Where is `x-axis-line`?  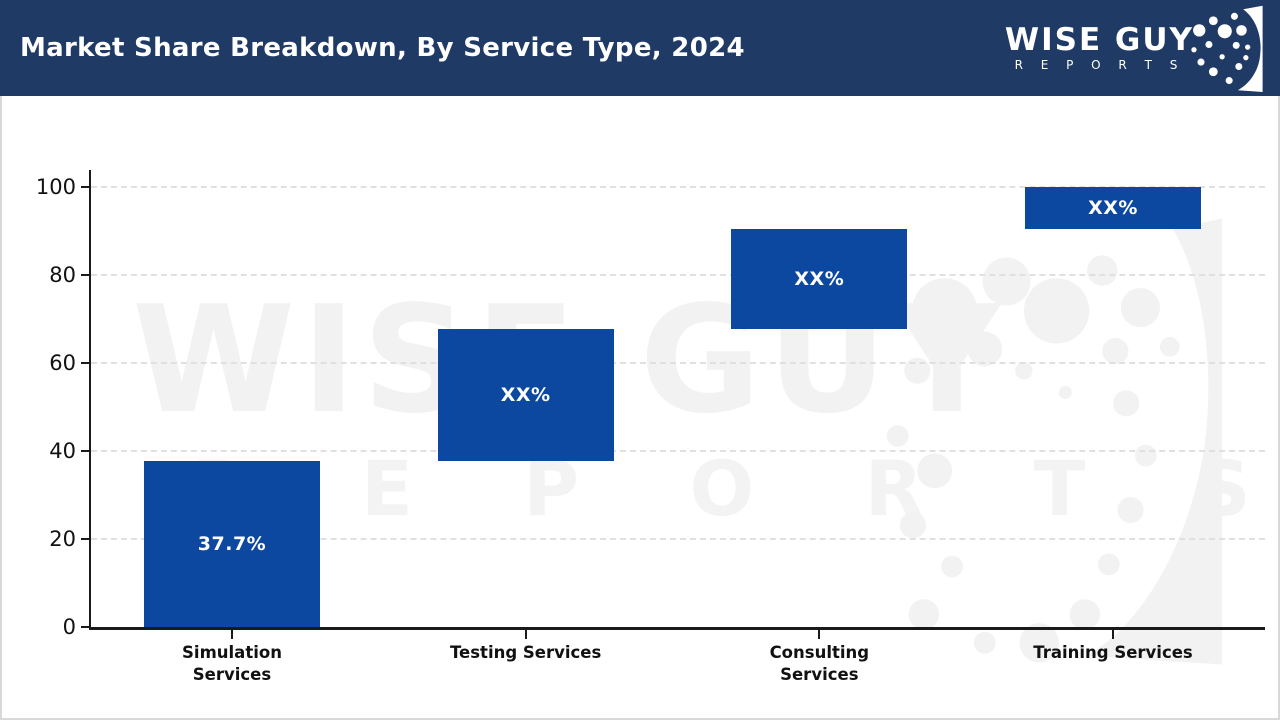 x-axis-line is located at coordinates (677, 628).